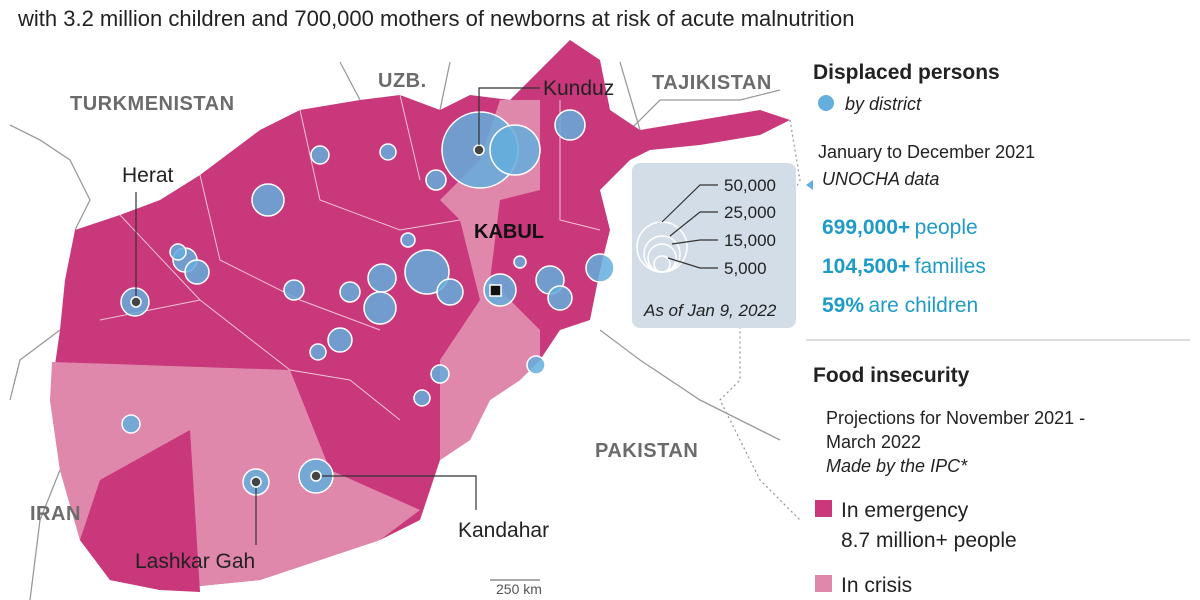 The width and height of the screenshot is (1200, 600). Describe the element at coordinates (402, 81) in the screenshot. I see `country-label: UZB.` at that location.